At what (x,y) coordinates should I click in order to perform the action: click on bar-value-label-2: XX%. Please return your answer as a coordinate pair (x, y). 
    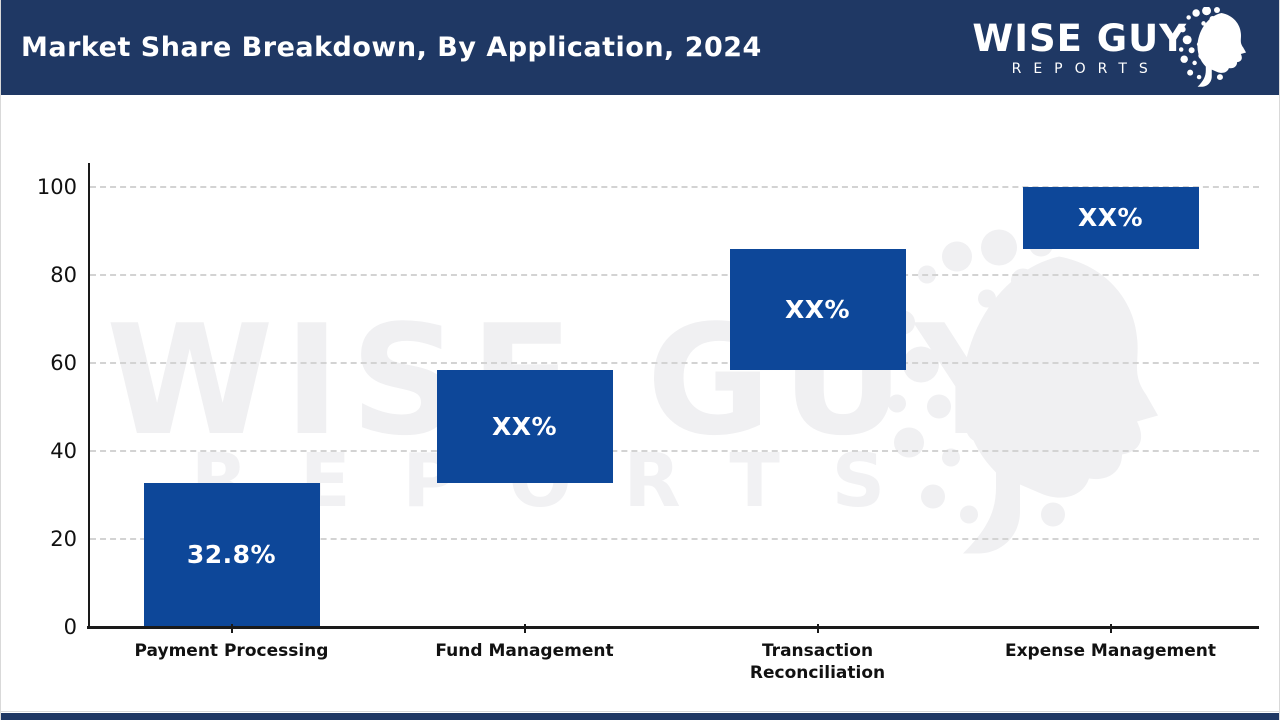
    Looking at the image, I should click on (817, 309).